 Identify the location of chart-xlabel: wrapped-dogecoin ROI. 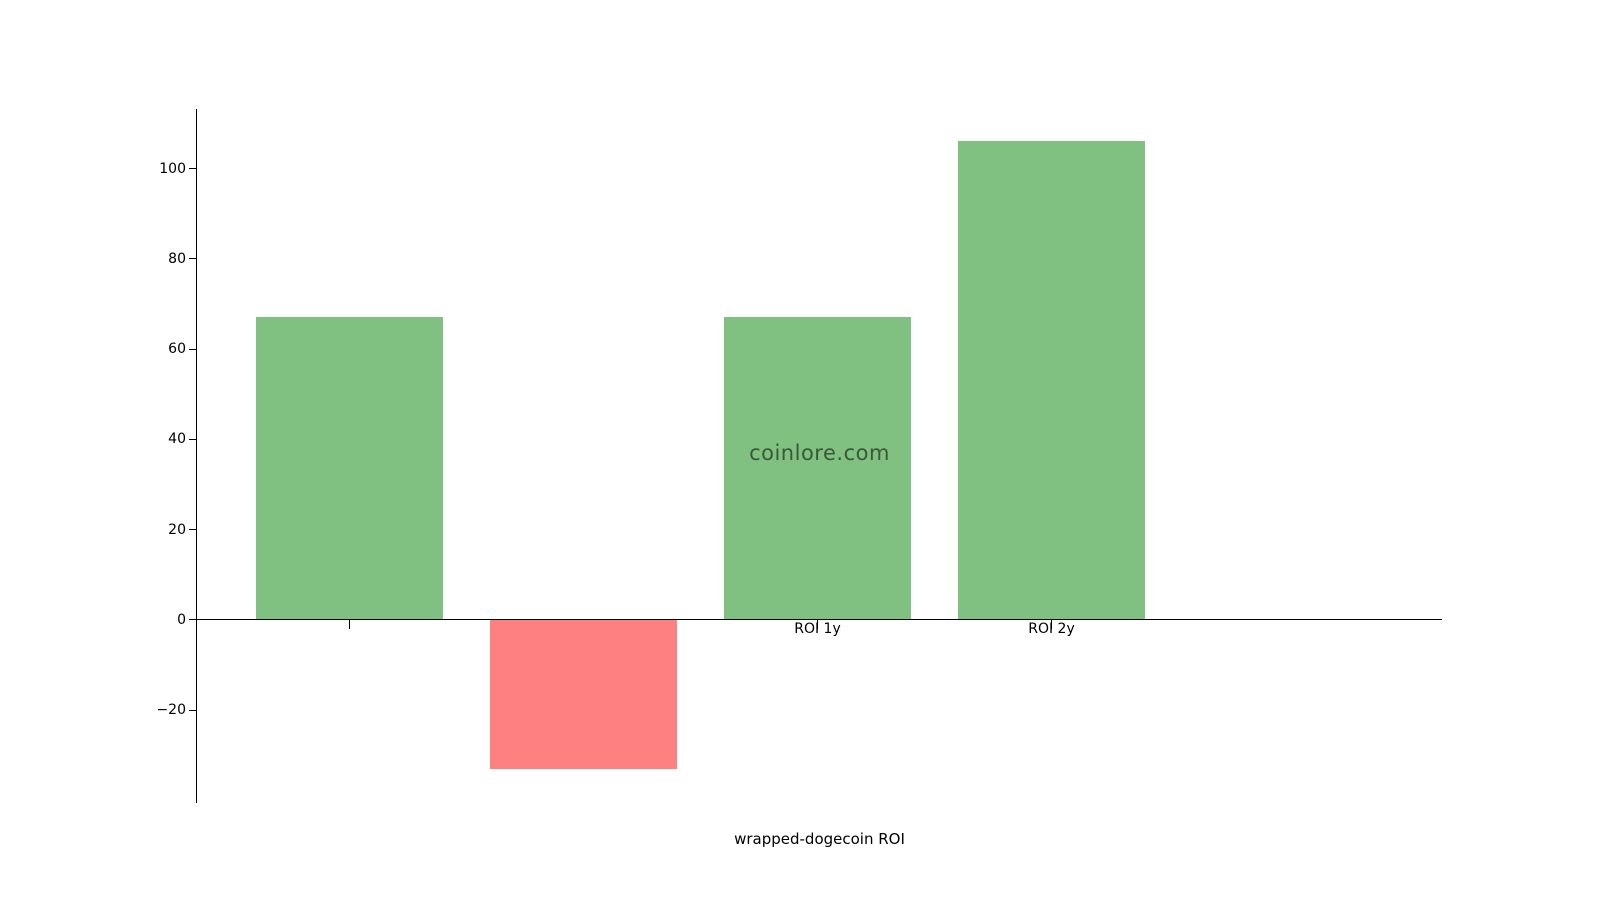
(819, 839).